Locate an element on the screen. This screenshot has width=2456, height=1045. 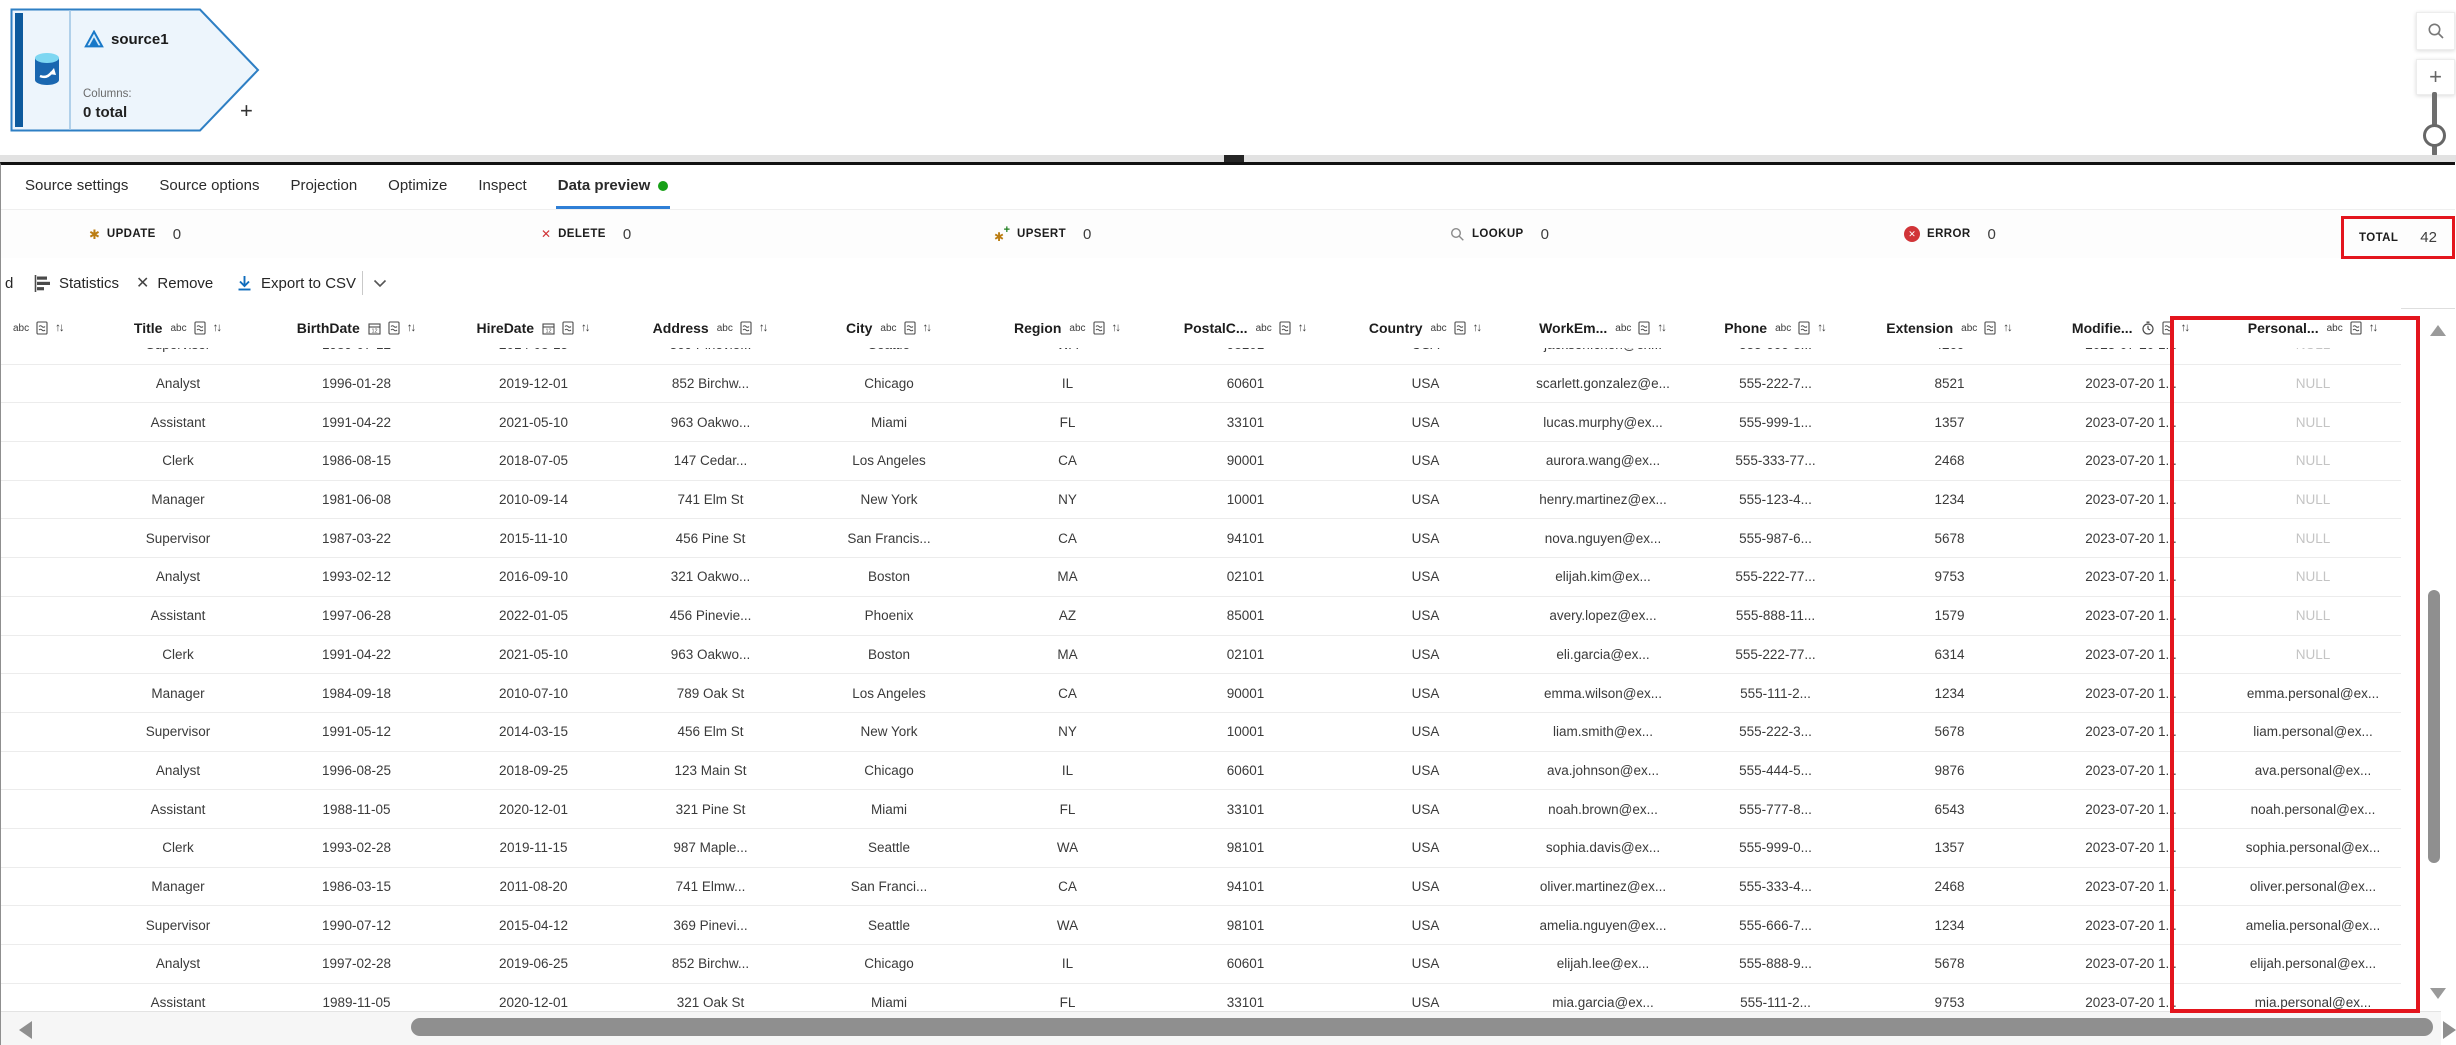
column-header-icons: 12 ↑↓ is located at coordinates (566, 328).